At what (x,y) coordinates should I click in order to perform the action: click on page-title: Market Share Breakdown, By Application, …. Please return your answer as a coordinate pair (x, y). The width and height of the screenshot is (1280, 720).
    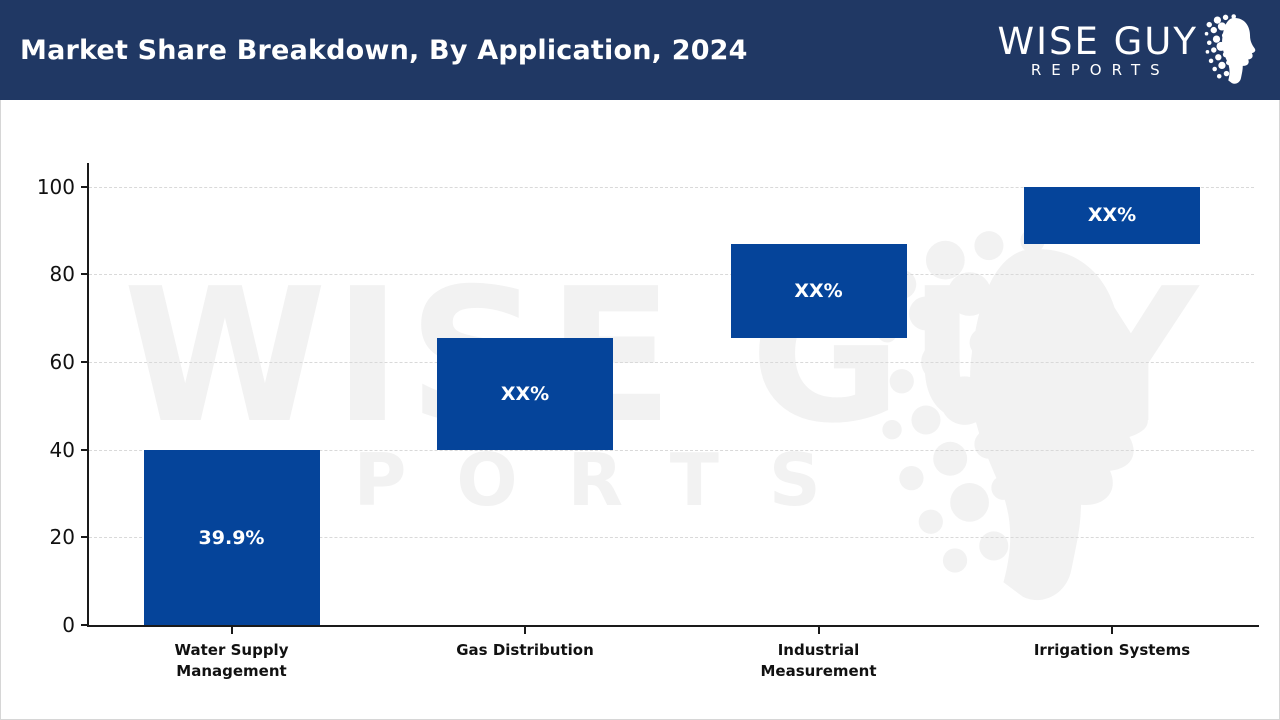
    Looking at the image, I should click on (384, 50).